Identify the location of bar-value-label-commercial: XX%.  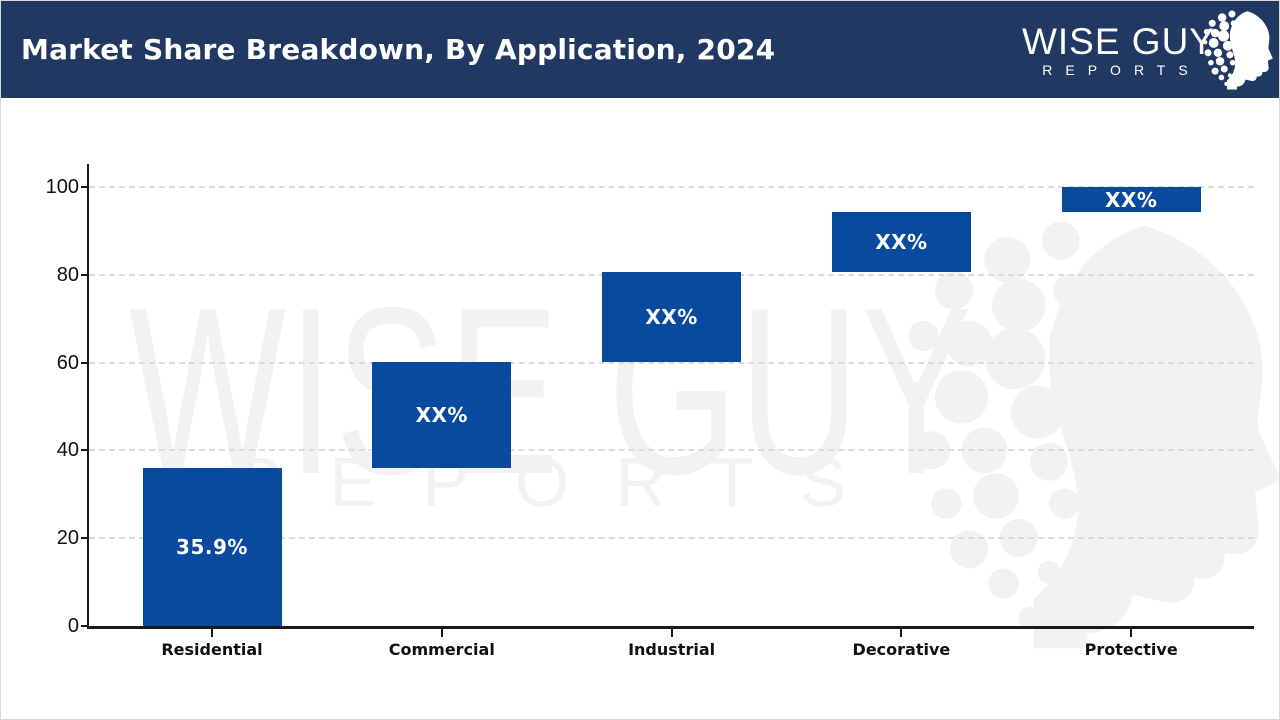
(441, 415).